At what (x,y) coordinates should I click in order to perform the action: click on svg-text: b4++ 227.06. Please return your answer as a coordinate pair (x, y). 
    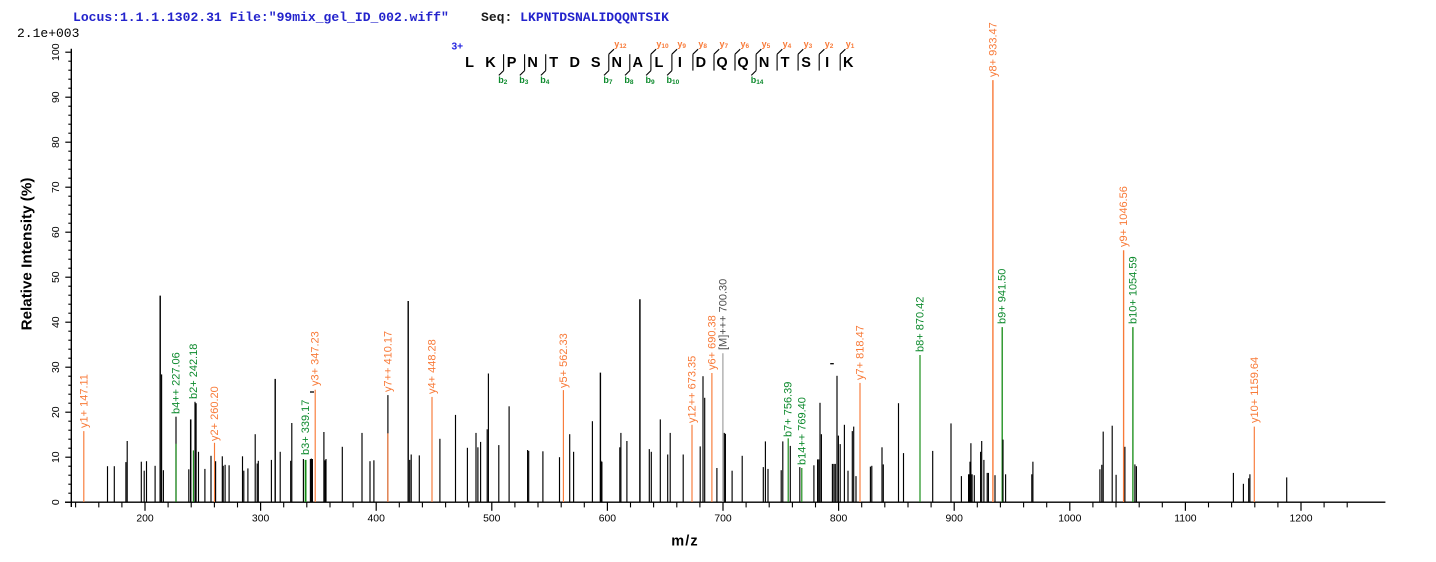
    Looking at the image, I should click on (177, 383).